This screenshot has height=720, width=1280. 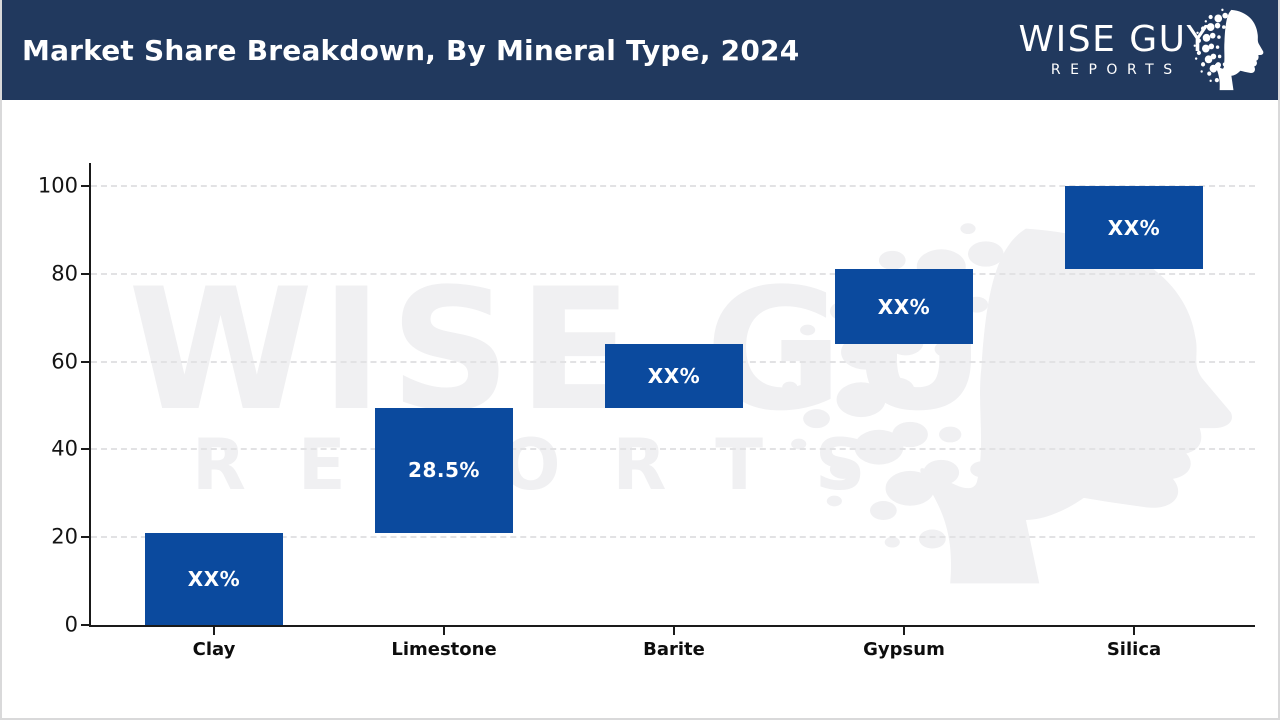 What do you see at coordinates (90, 395) in the screenshot?
I see `y-axis-line` at bounding box center [90, 395].